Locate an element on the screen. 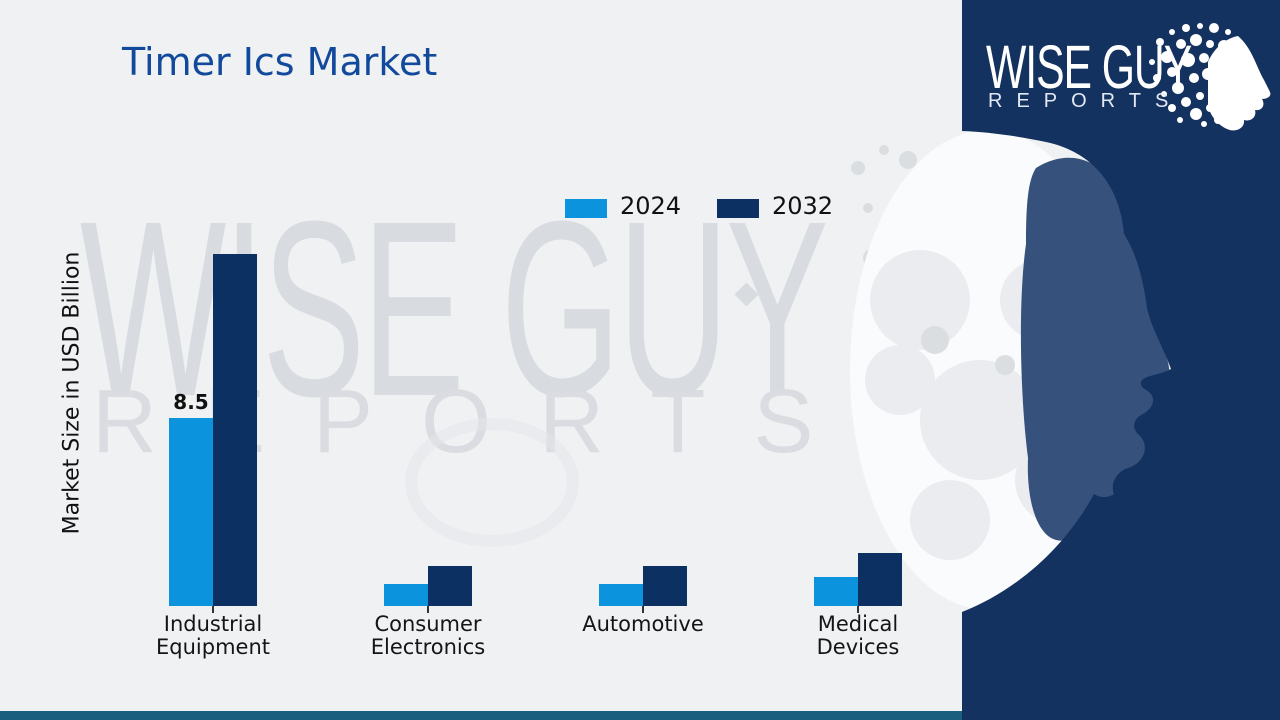 The height and width of the screenshot is (720, 1280). chart-title: Timer Ics Market is located at coordinates (280, 62).